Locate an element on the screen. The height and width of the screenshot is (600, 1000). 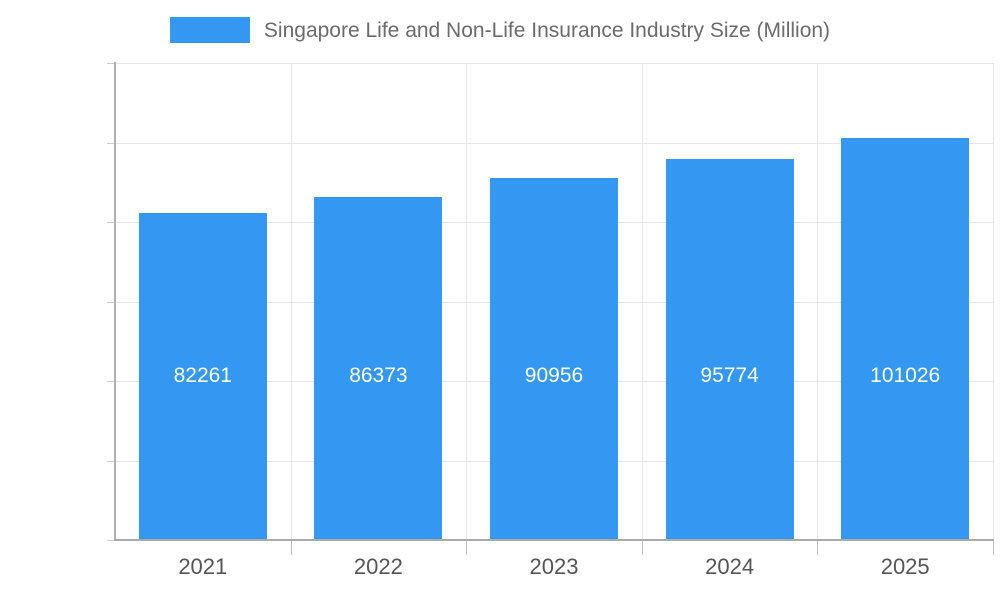
x-axis-tick-label: 2021 is located at coordinates (203, 566).